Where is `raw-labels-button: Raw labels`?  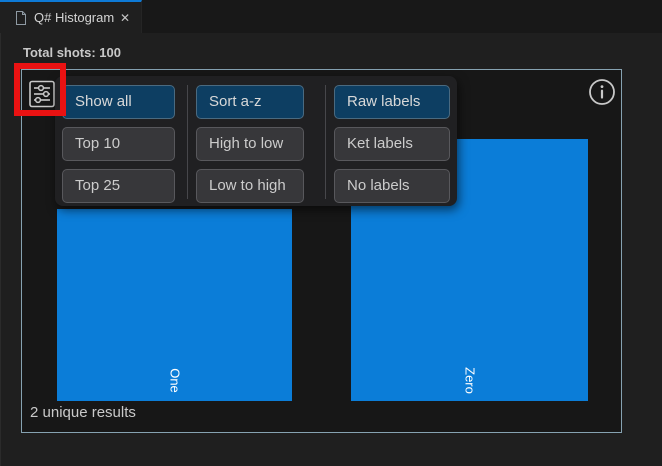
raw-labels-button: Raw labels is located at coordinates (392, 102).